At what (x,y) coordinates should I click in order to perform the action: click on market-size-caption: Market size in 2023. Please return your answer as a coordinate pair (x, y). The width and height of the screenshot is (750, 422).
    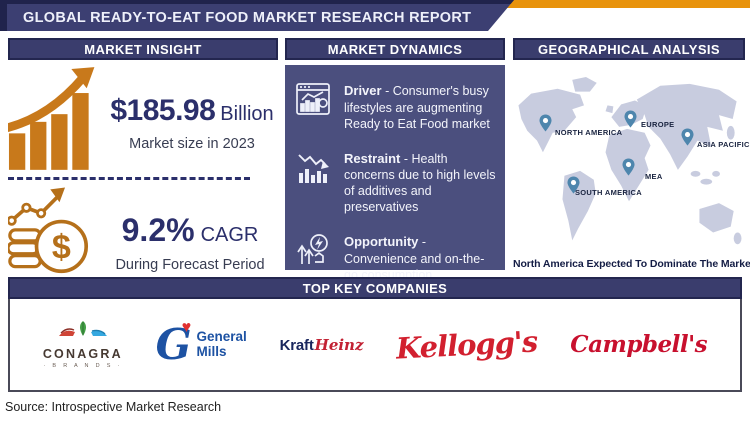
    Looking at the image, I should click on (192, 144).